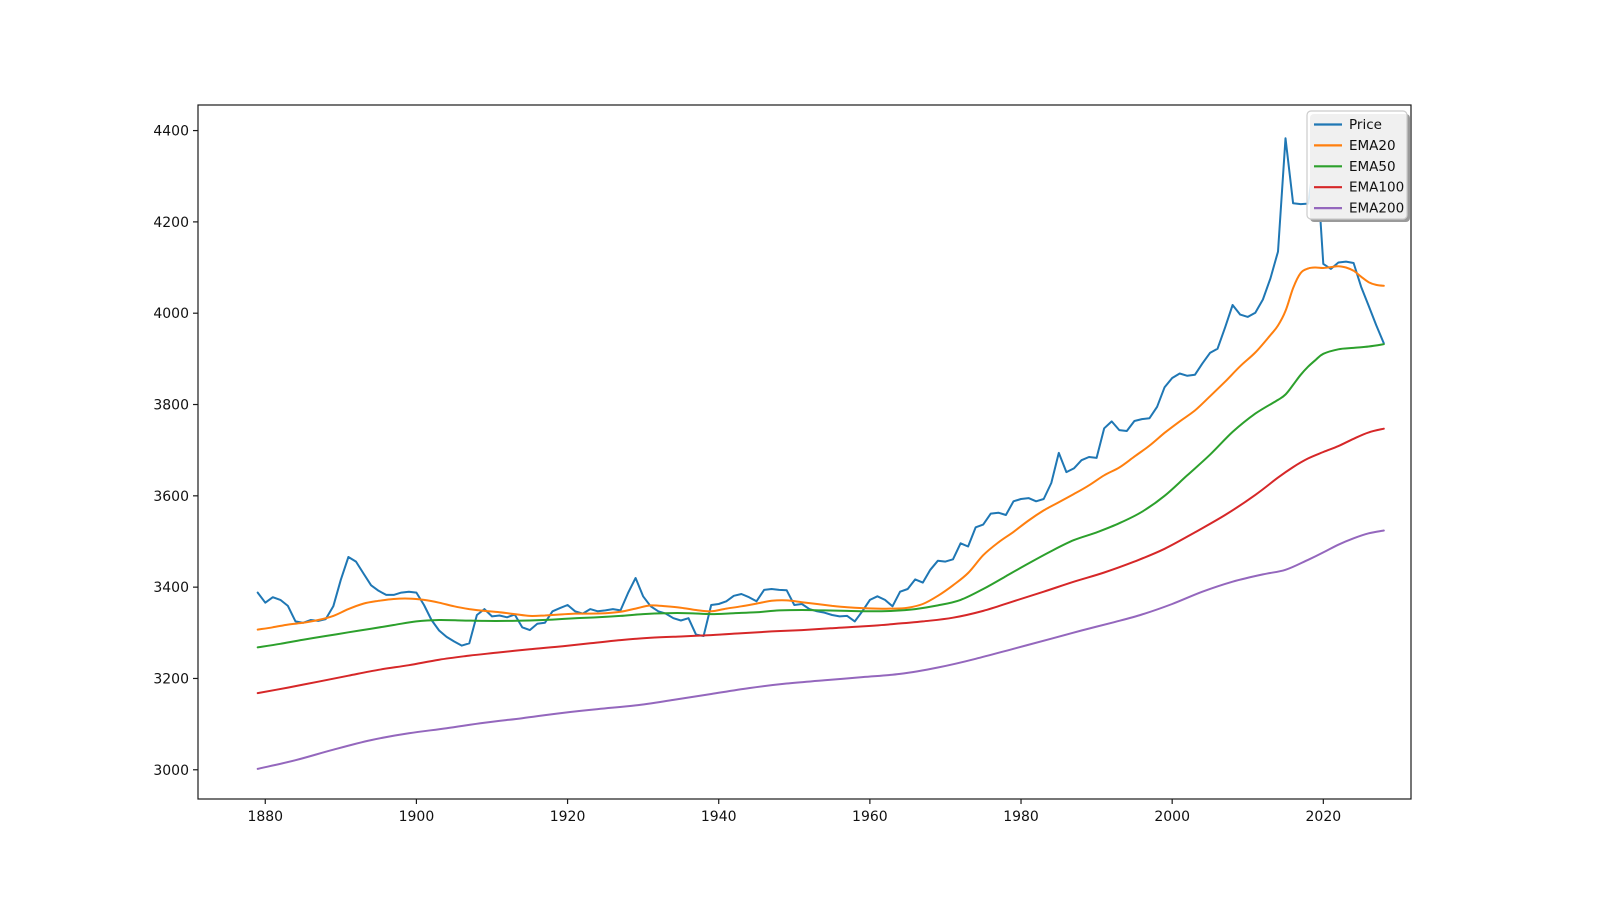  I want to click on y-tick-label: 3600, so click(171, 497).